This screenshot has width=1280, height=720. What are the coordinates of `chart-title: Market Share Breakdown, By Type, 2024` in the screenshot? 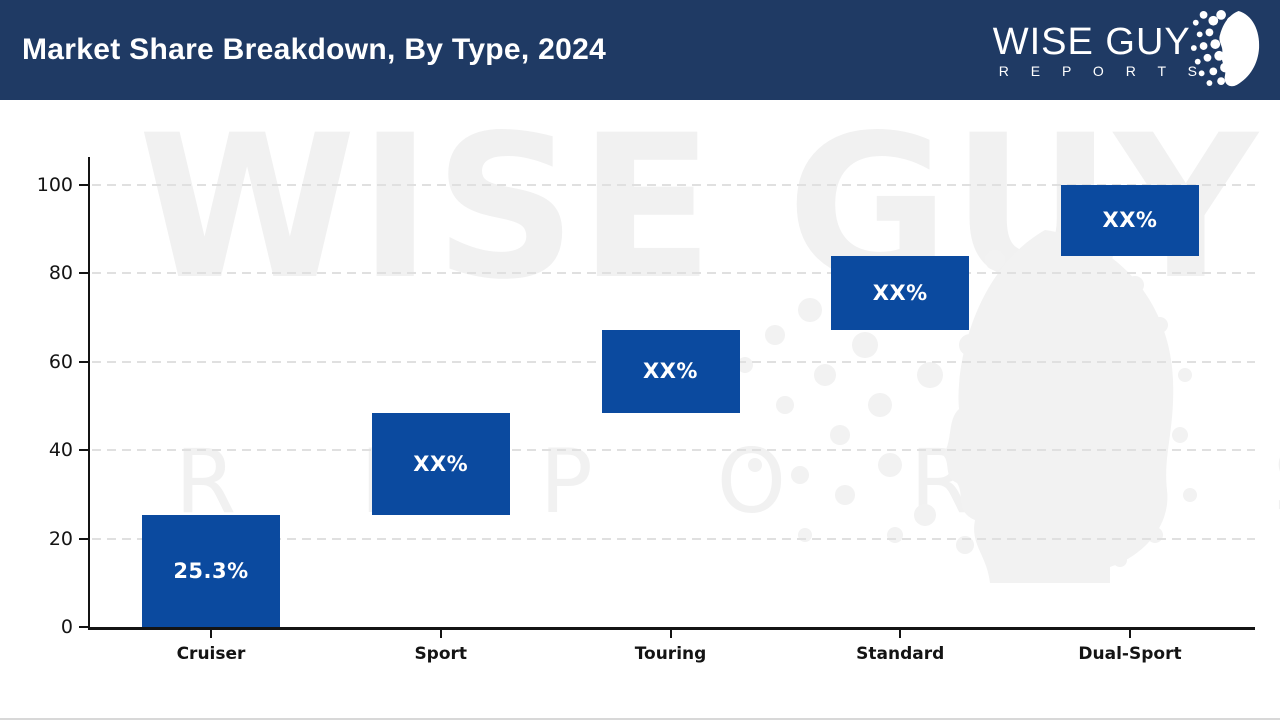 It's located at (314, 49).